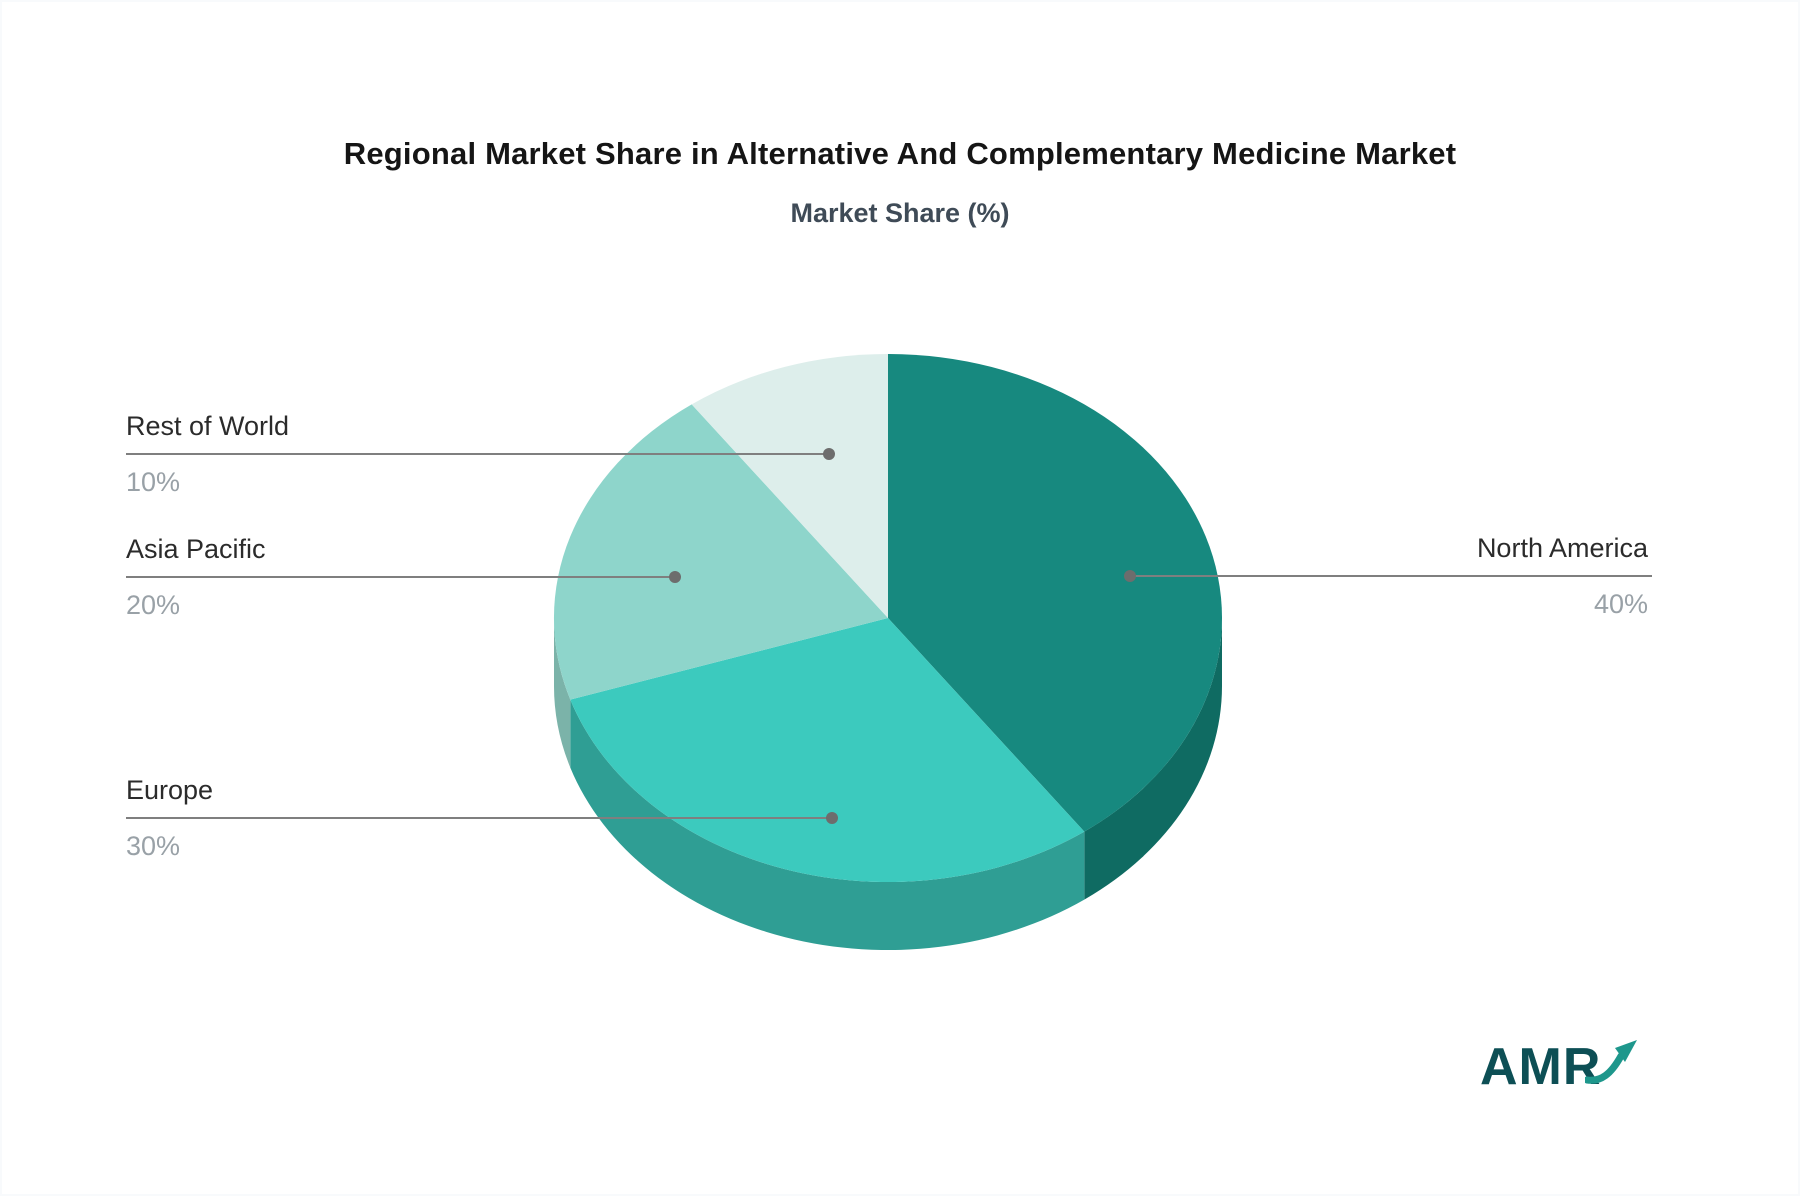 This screenshot has height=1196, width=1800. Describe the element at coordinates (832, 818) in the screenshot. I see `leader-dot-europe` at that location.